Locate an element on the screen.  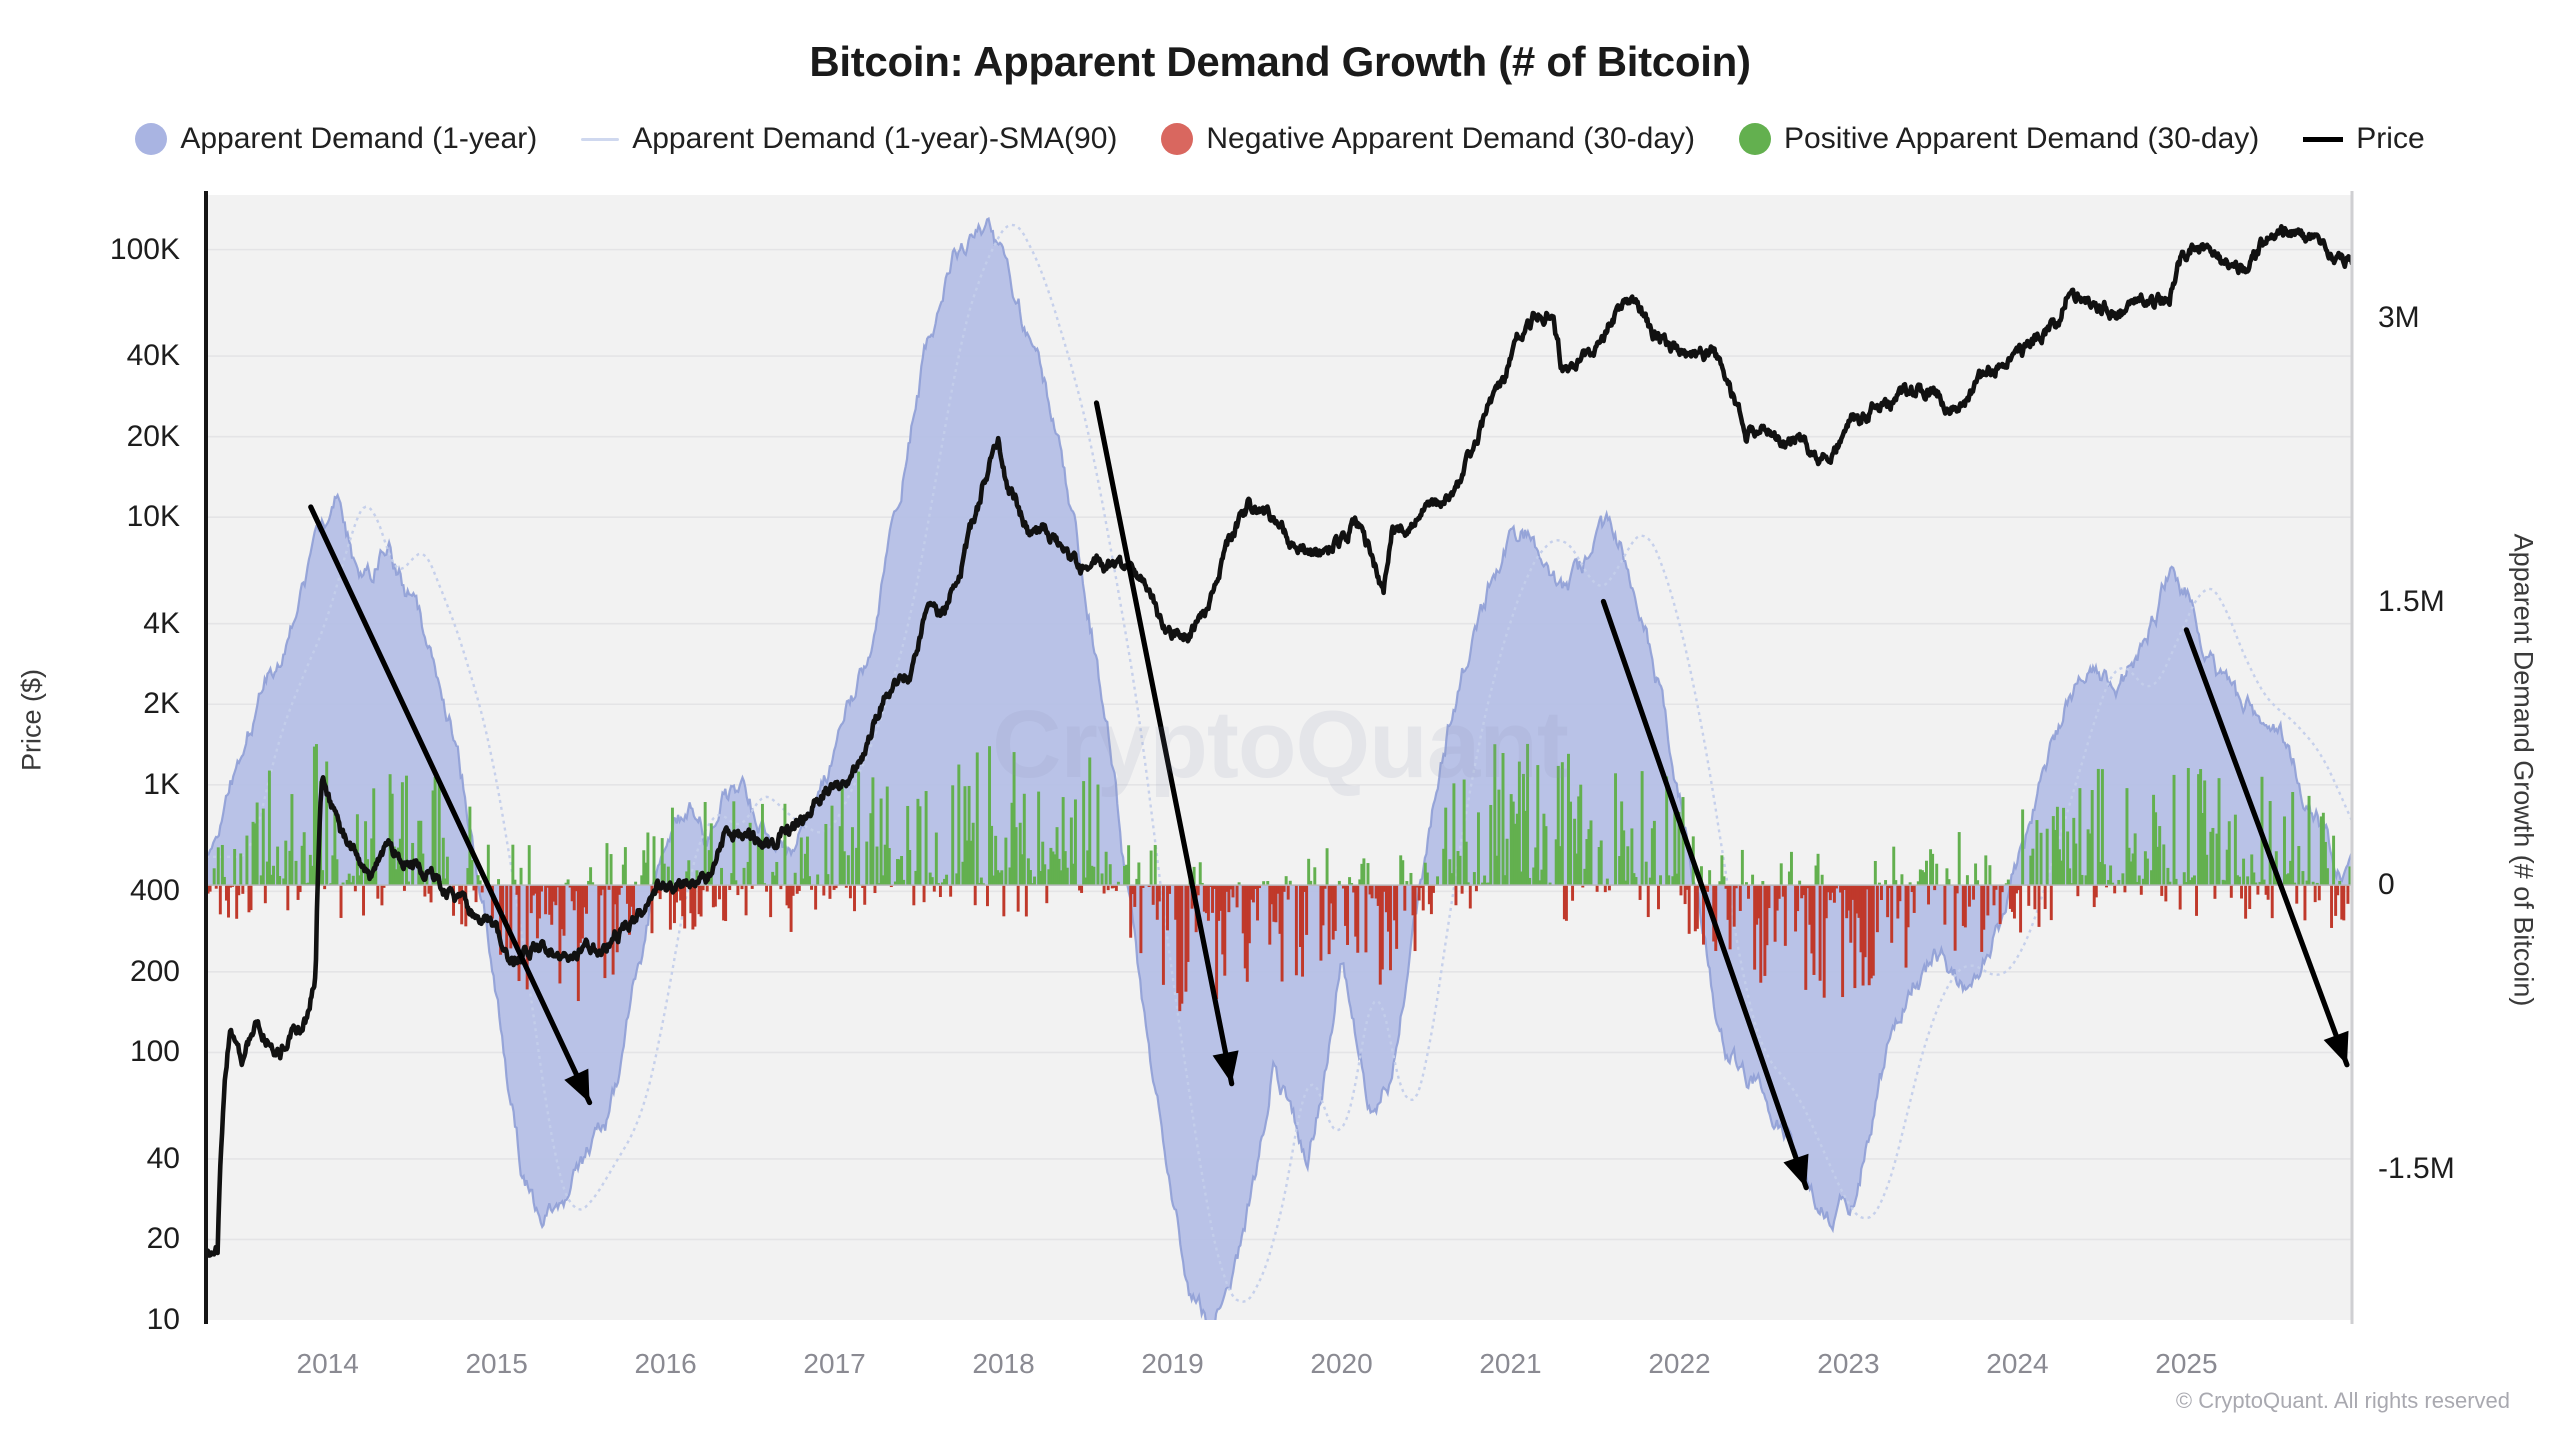
y-left-tick: 40K is located at coordinates (153, 356).